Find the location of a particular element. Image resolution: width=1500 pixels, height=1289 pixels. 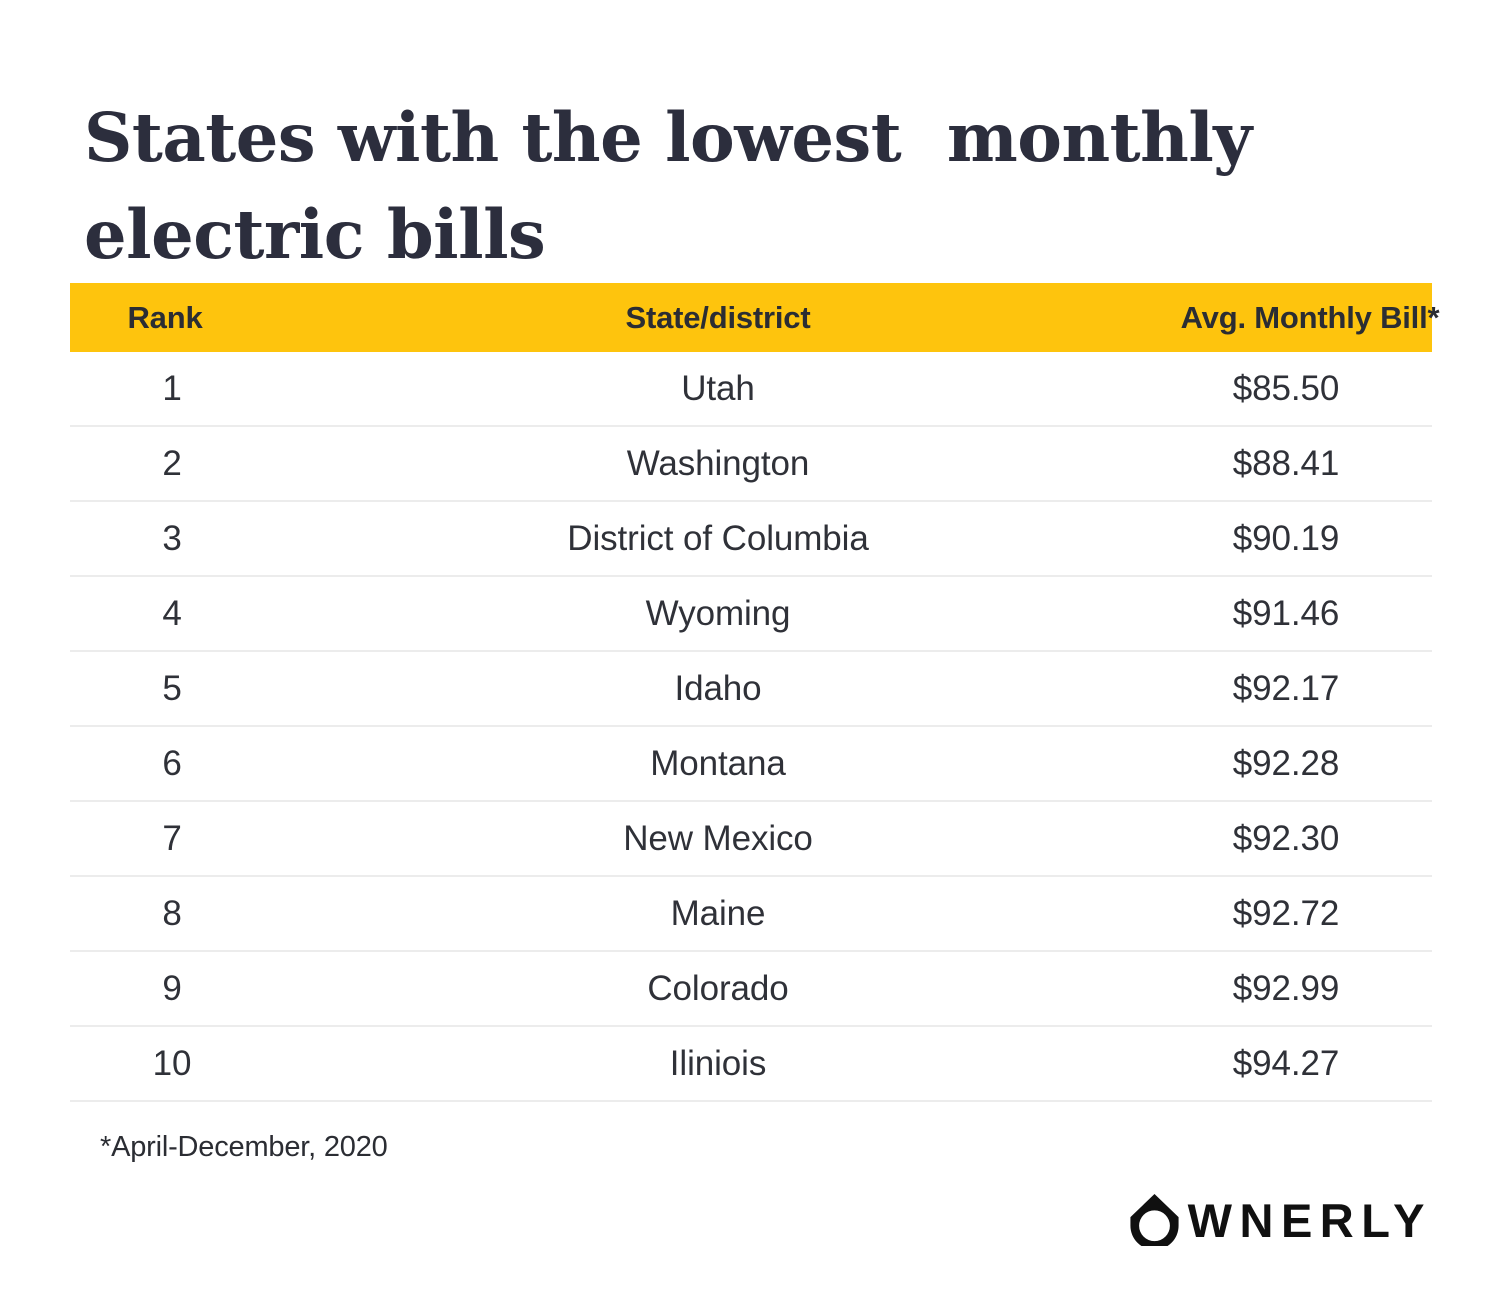

table-row: 7 New Mexico $92.30 is located at coordinates (751, 839).